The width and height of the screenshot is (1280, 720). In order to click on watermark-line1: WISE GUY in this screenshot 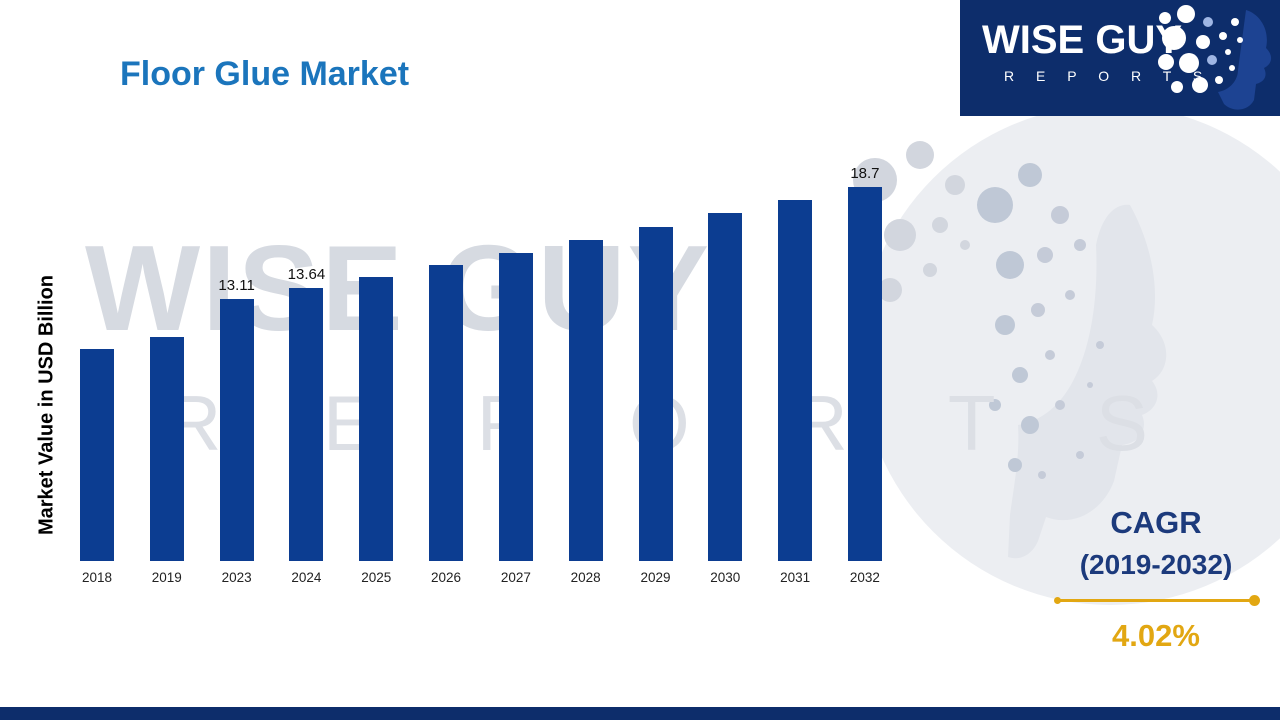, I will do `click(398, 288)`.